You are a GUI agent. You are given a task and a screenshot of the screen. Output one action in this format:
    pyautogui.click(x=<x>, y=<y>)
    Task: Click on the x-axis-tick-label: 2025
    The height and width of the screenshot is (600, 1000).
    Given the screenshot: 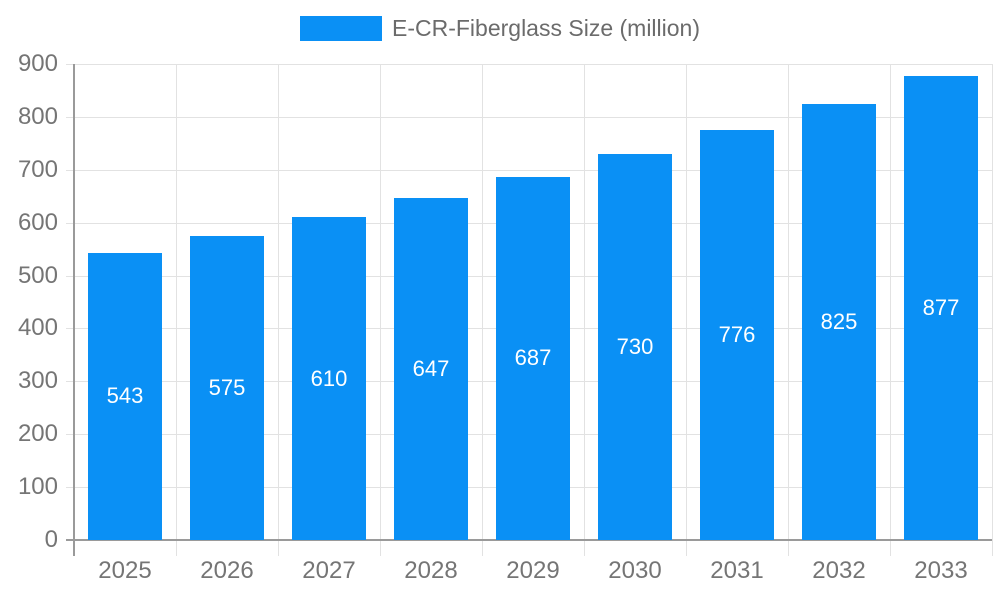 What is the action you would take?
    pyautogui.click(x=125, y=570)
    